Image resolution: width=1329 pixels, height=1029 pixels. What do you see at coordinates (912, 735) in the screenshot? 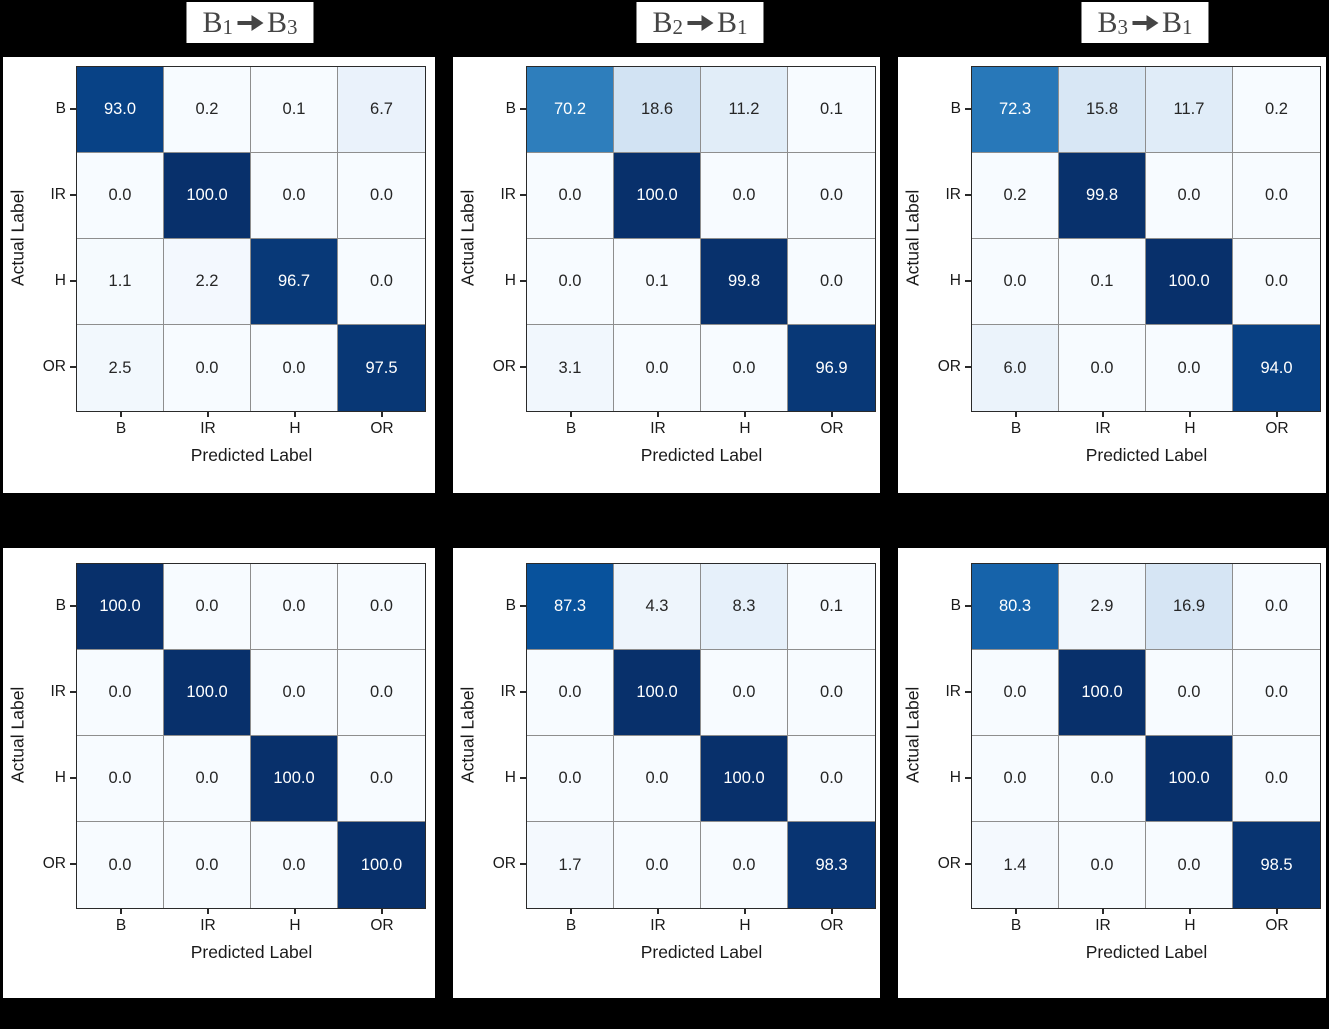
I see `y-axis-label: Actual Label` at bounding box center [912, 735].